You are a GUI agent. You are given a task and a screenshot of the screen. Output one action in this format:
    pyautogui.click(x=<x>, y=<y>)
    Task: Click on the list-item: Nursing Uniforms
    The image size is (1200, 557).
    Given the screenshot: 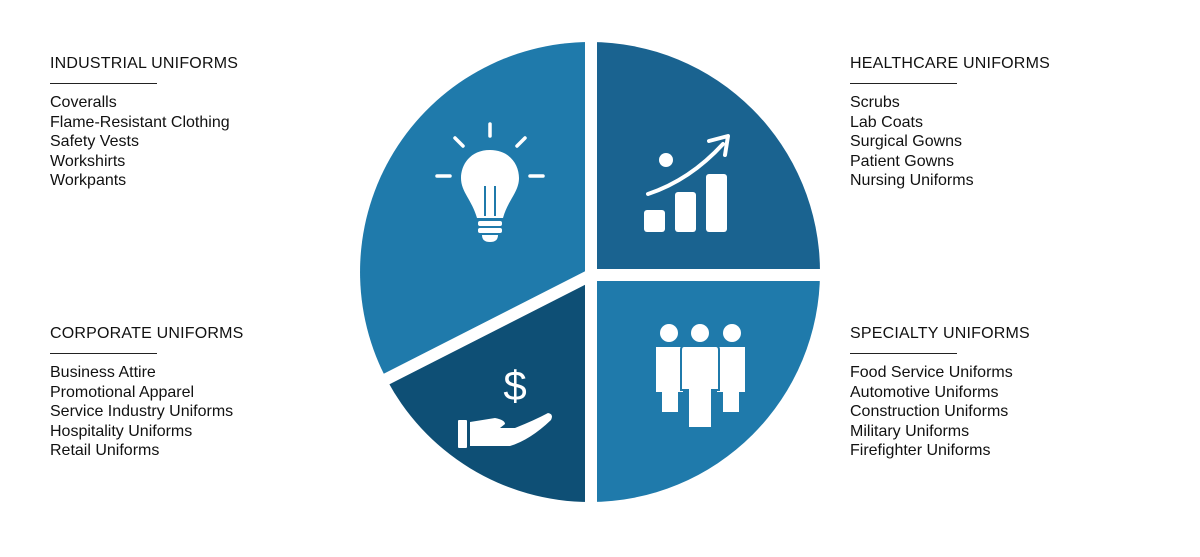 What is the action you would take?
    pyautogui.click(x=912, y=181)
    